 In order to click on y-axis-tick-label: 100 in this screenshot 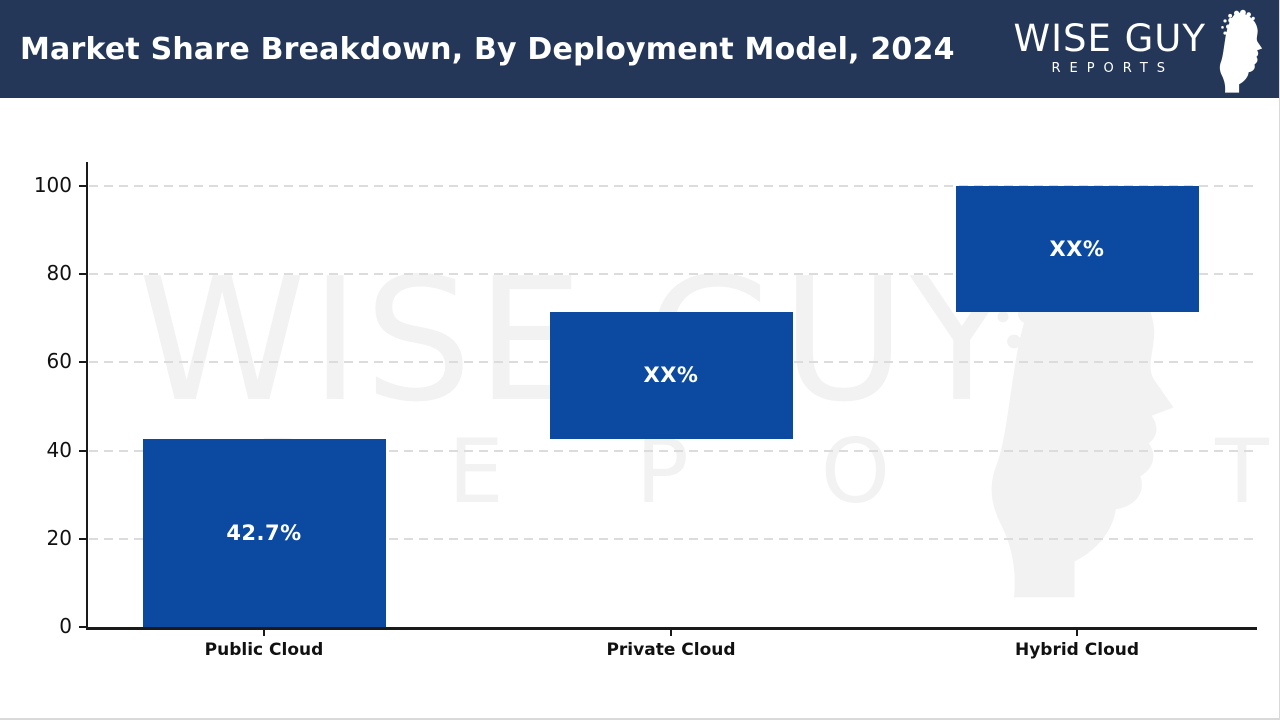, I will do `click(52, 185)`.